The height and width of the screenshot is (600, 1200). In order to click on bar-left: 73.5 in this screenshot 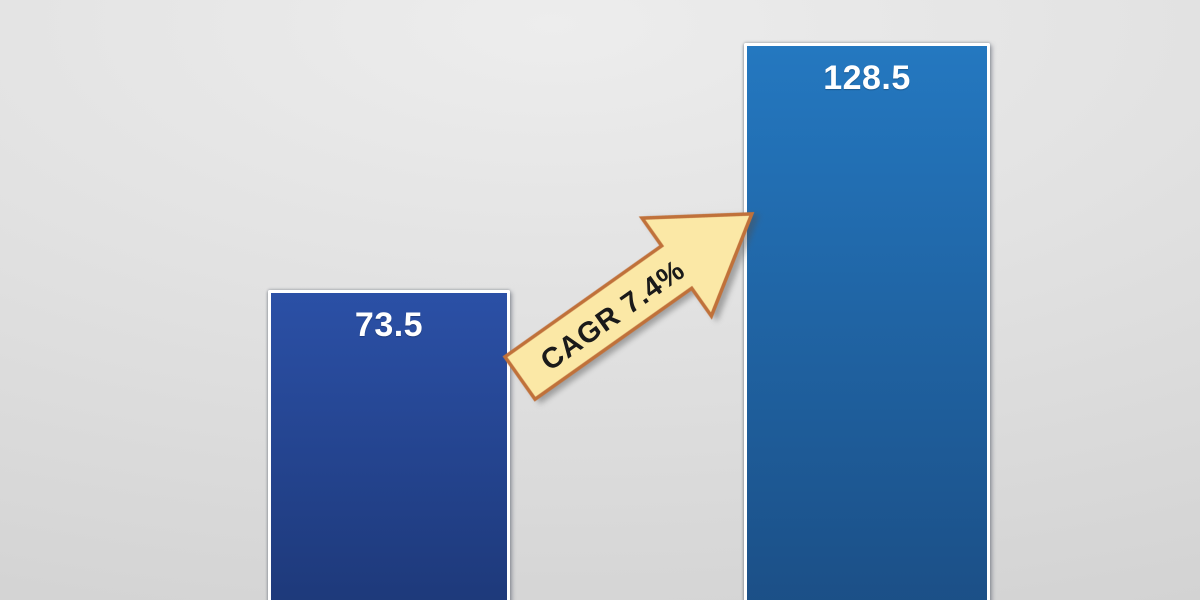, I will do `click(389, 445)`.